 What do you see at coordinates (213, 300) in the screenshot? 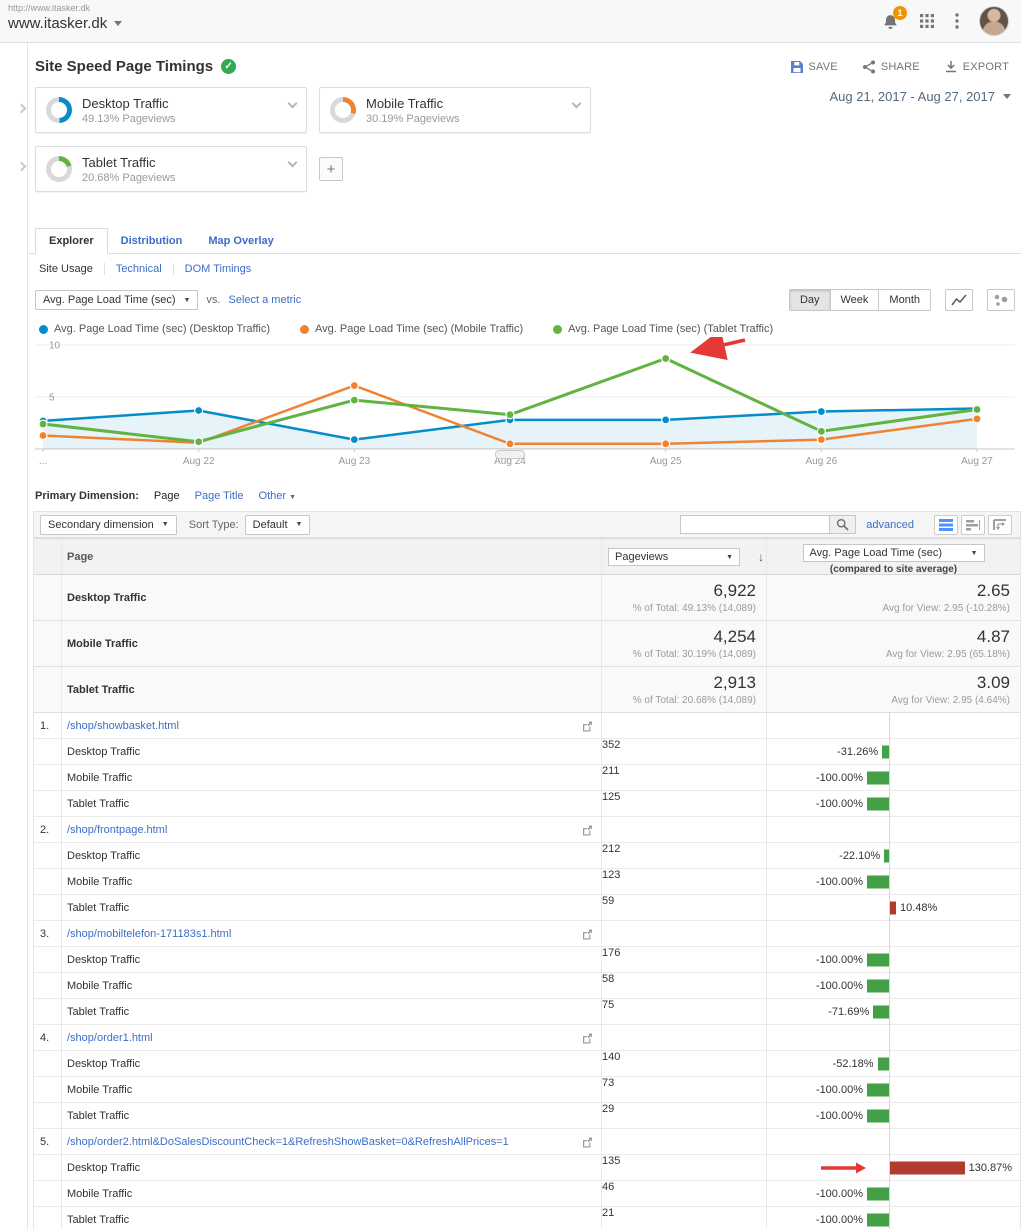
I see `vs-label: vs.` at bounding box center [213, 300].